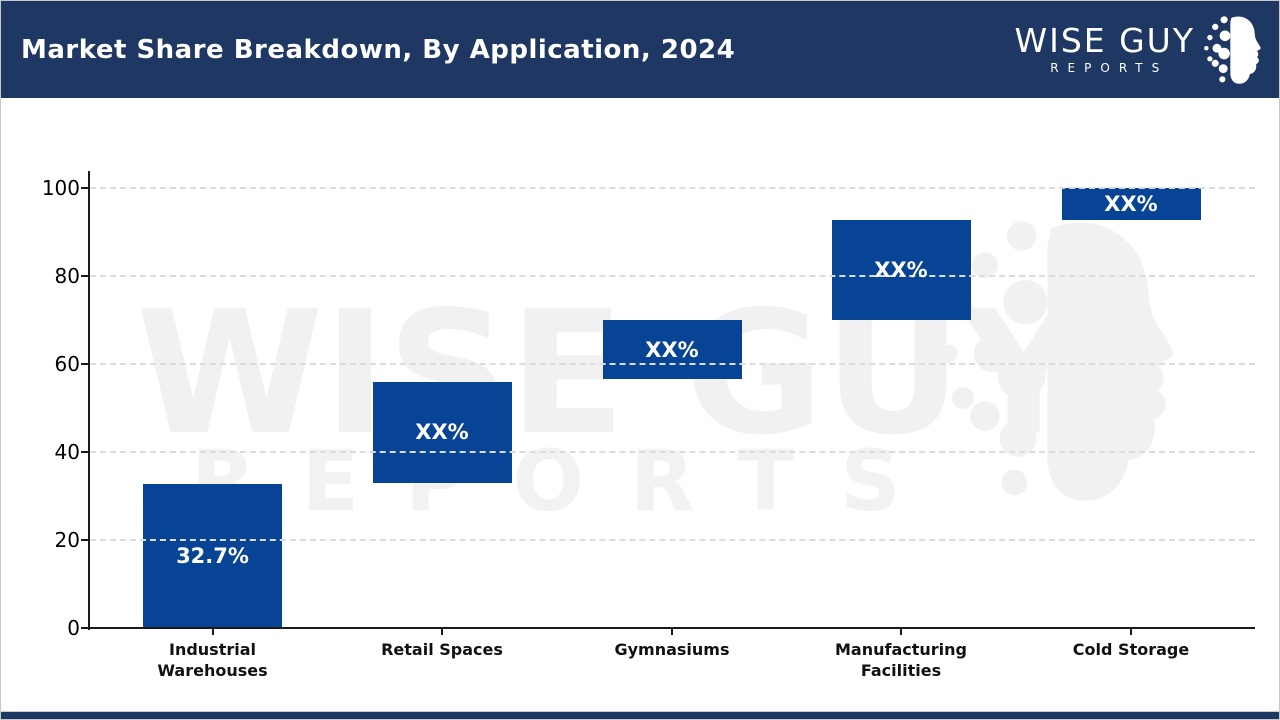 This screenshot has height=720, width=1280. I want to click on x-axis-line, so click(671, 628).